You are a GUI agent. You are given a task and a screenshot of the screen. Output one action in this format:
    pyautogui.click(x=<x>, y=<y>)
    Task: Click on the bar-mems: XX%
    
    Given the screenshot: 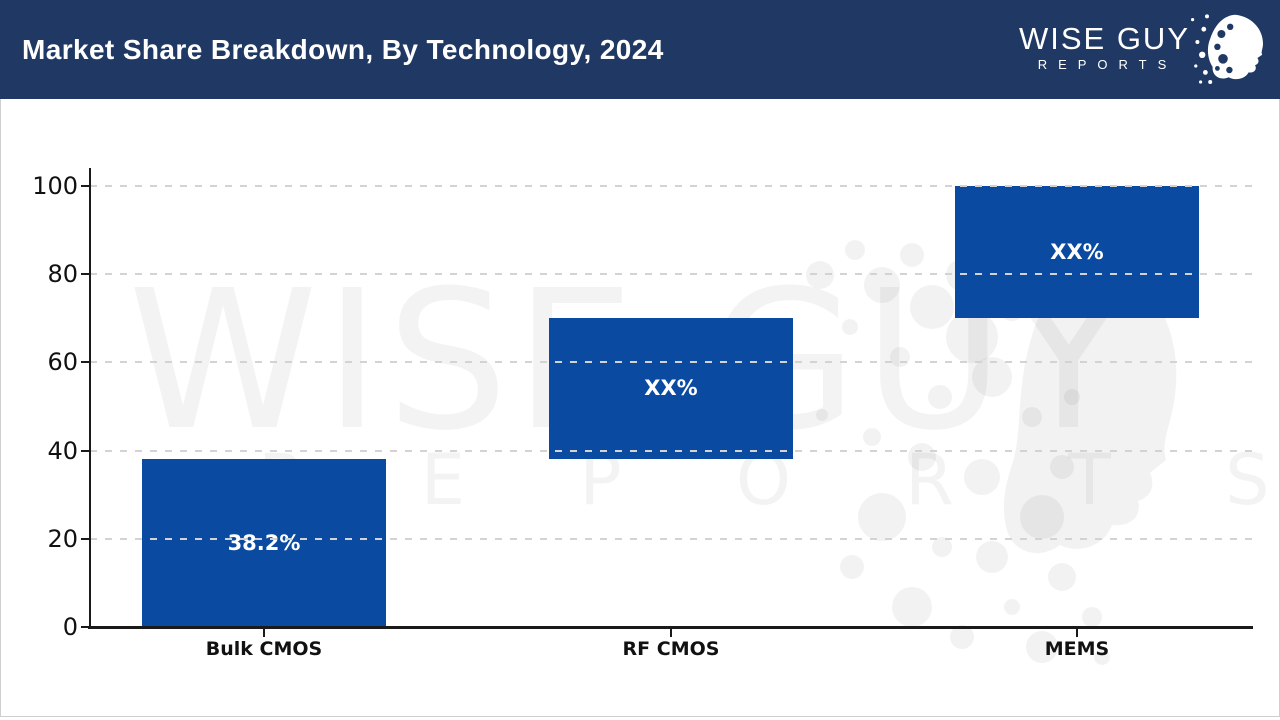 What is the action you would take?
    pyautogui.click(x=1077, y=252)
    